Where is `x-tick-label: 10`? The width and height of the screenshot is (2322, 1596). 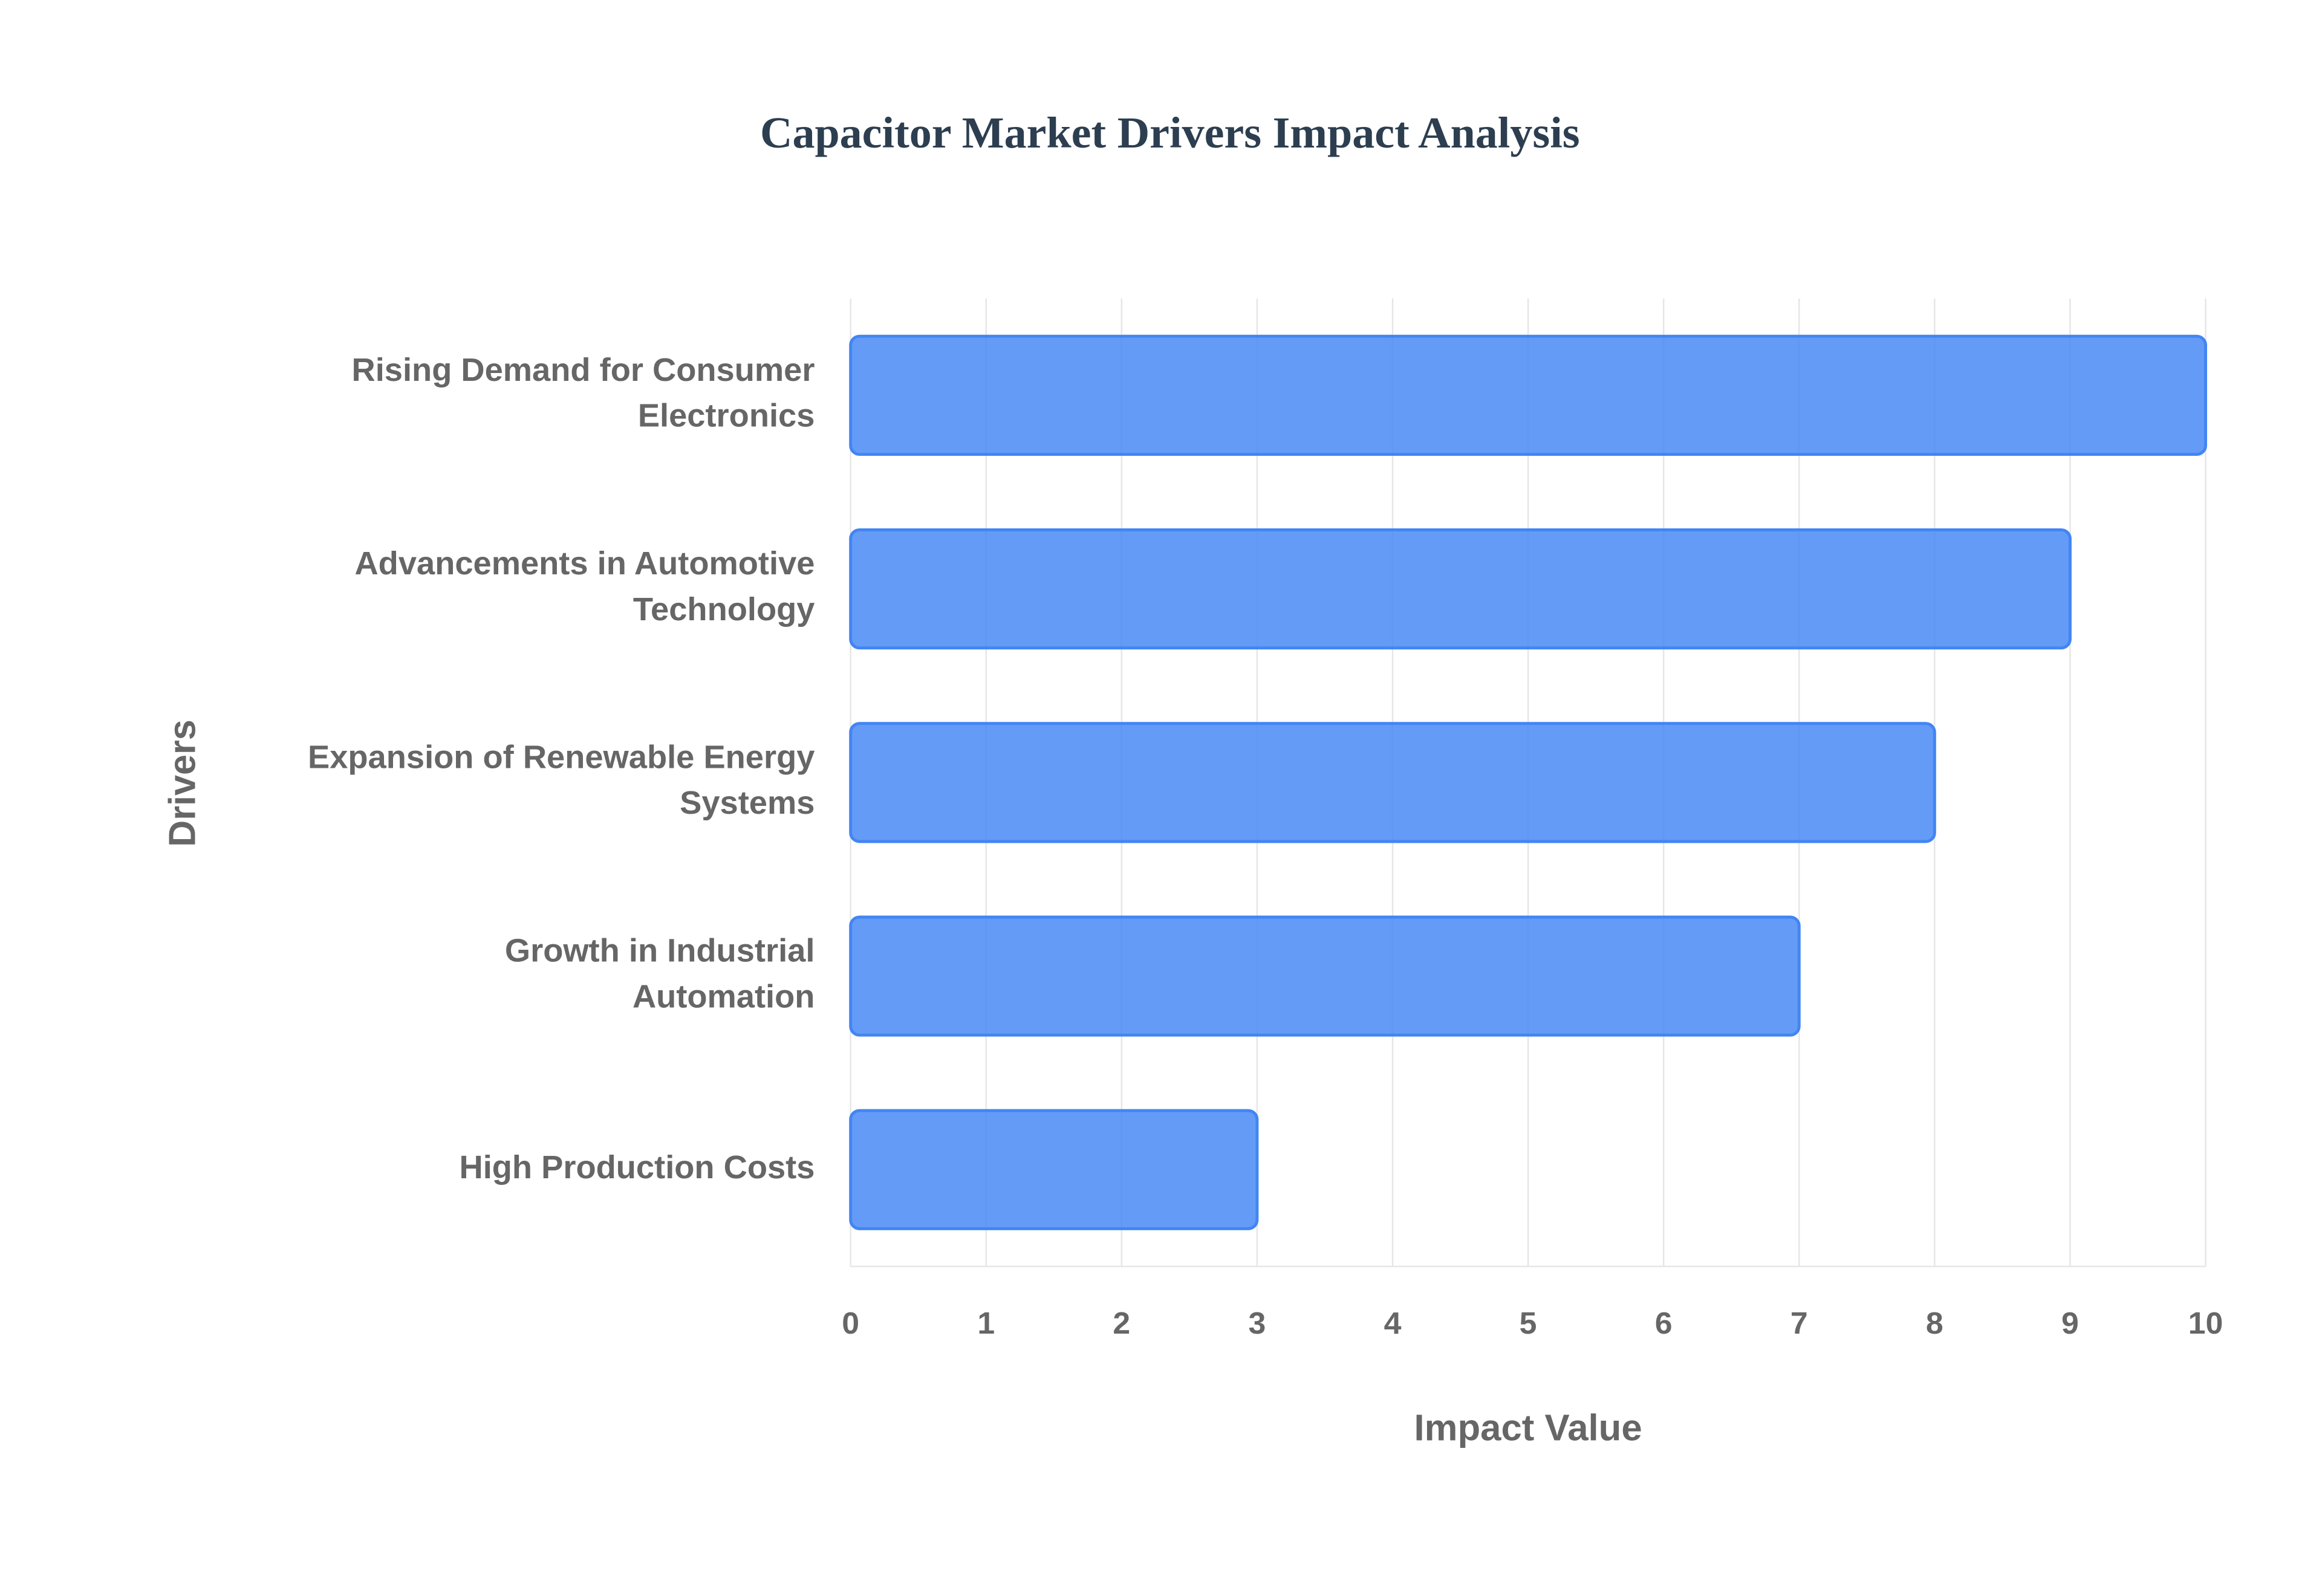 x-tick-label: 10 is located at coordinates (2205, 1322).